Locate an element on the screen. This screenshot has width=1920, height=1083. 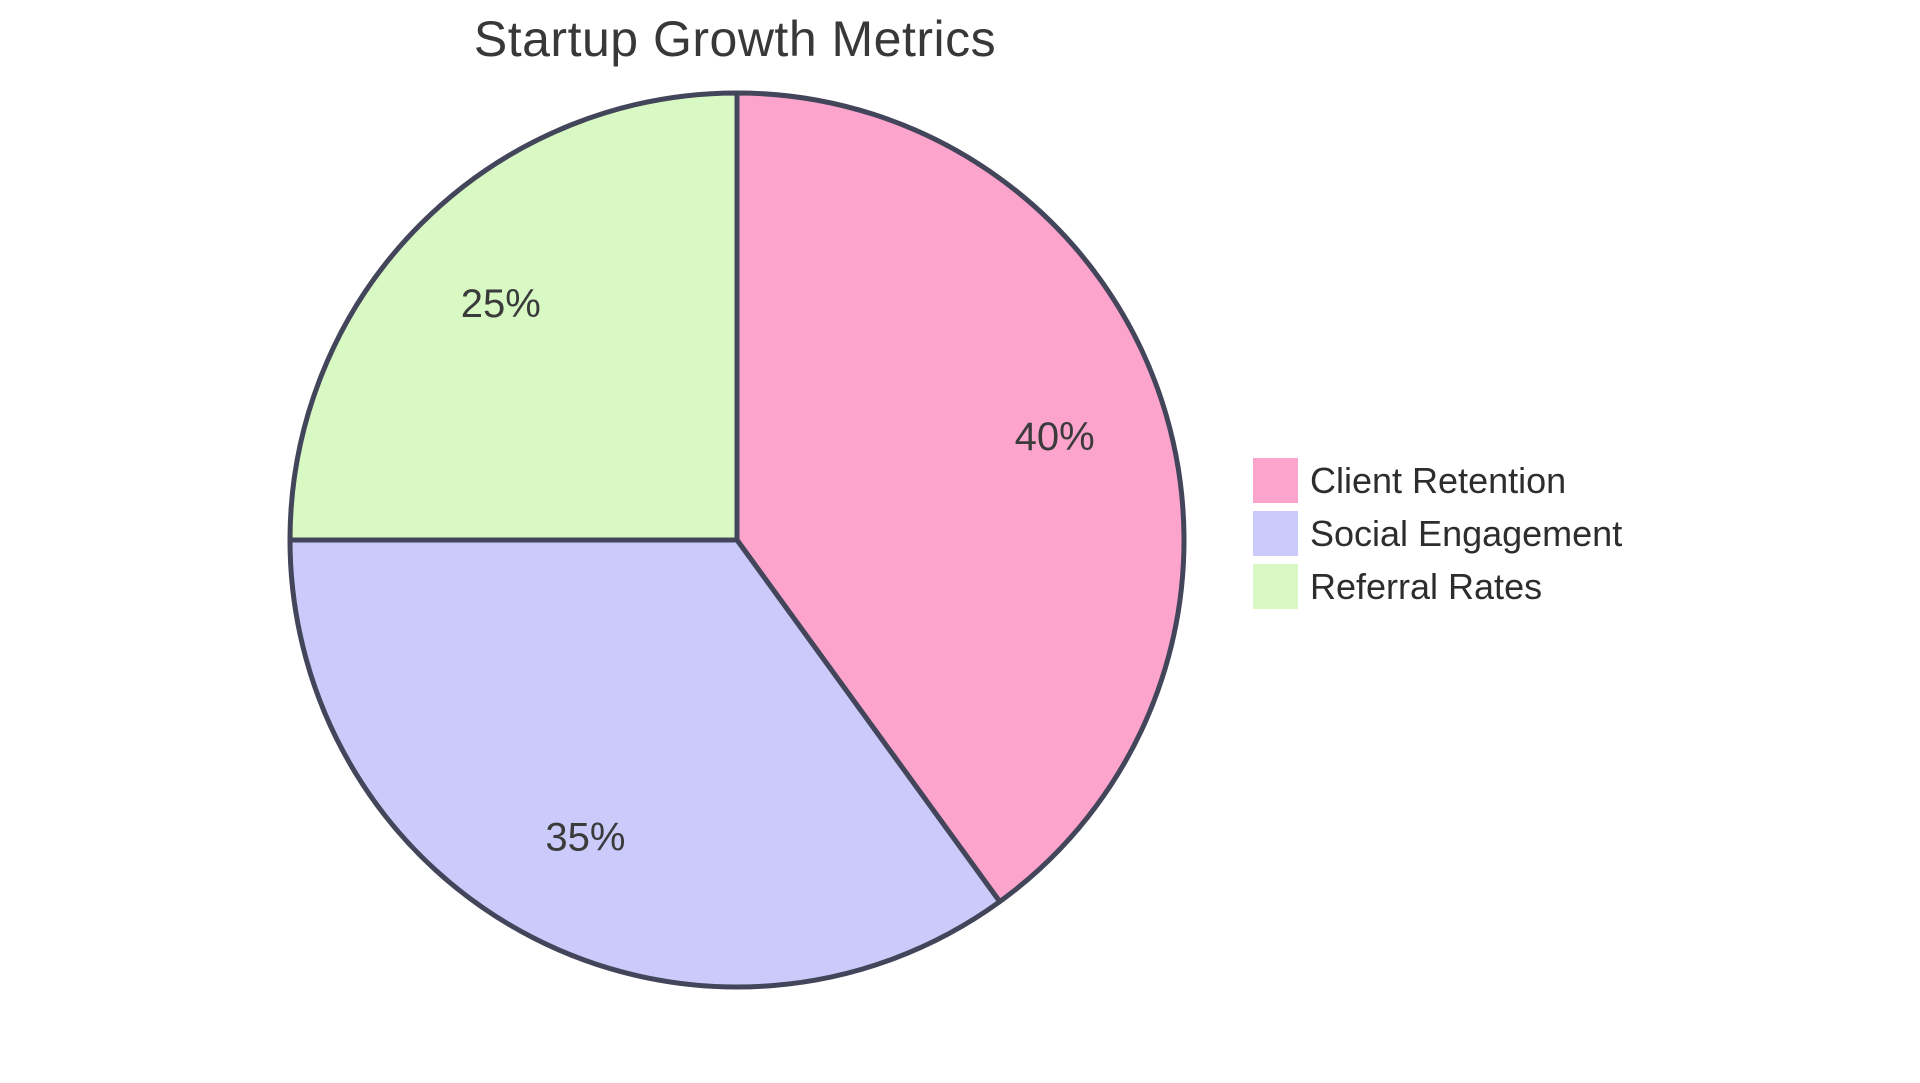
chart-title: Startup Growth Metrics is located at coordinates (735, 39).